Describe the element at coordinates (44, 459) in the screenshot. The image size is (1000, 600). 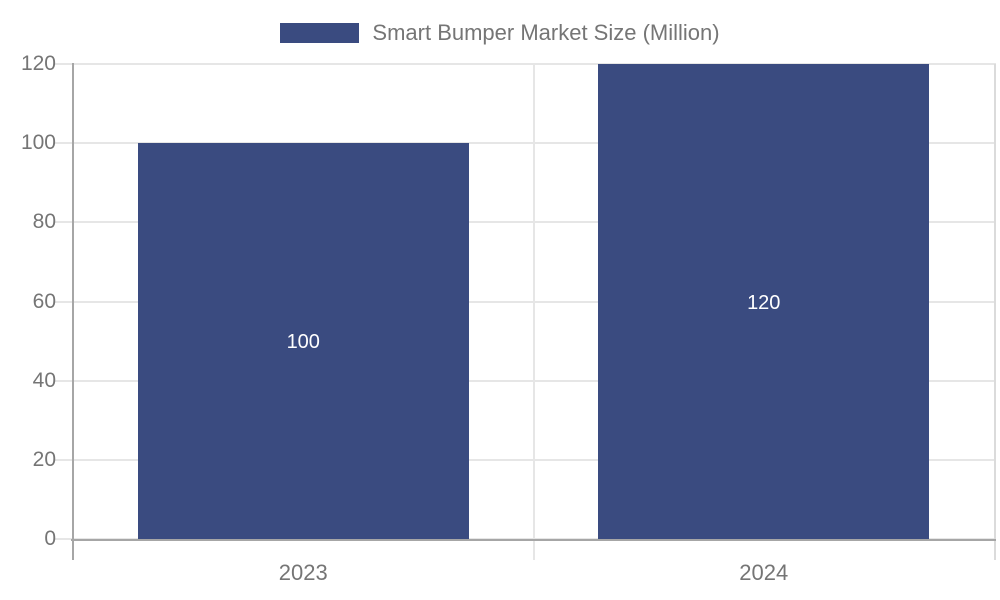
I see `y-axis-tick-label: 20` at that location.